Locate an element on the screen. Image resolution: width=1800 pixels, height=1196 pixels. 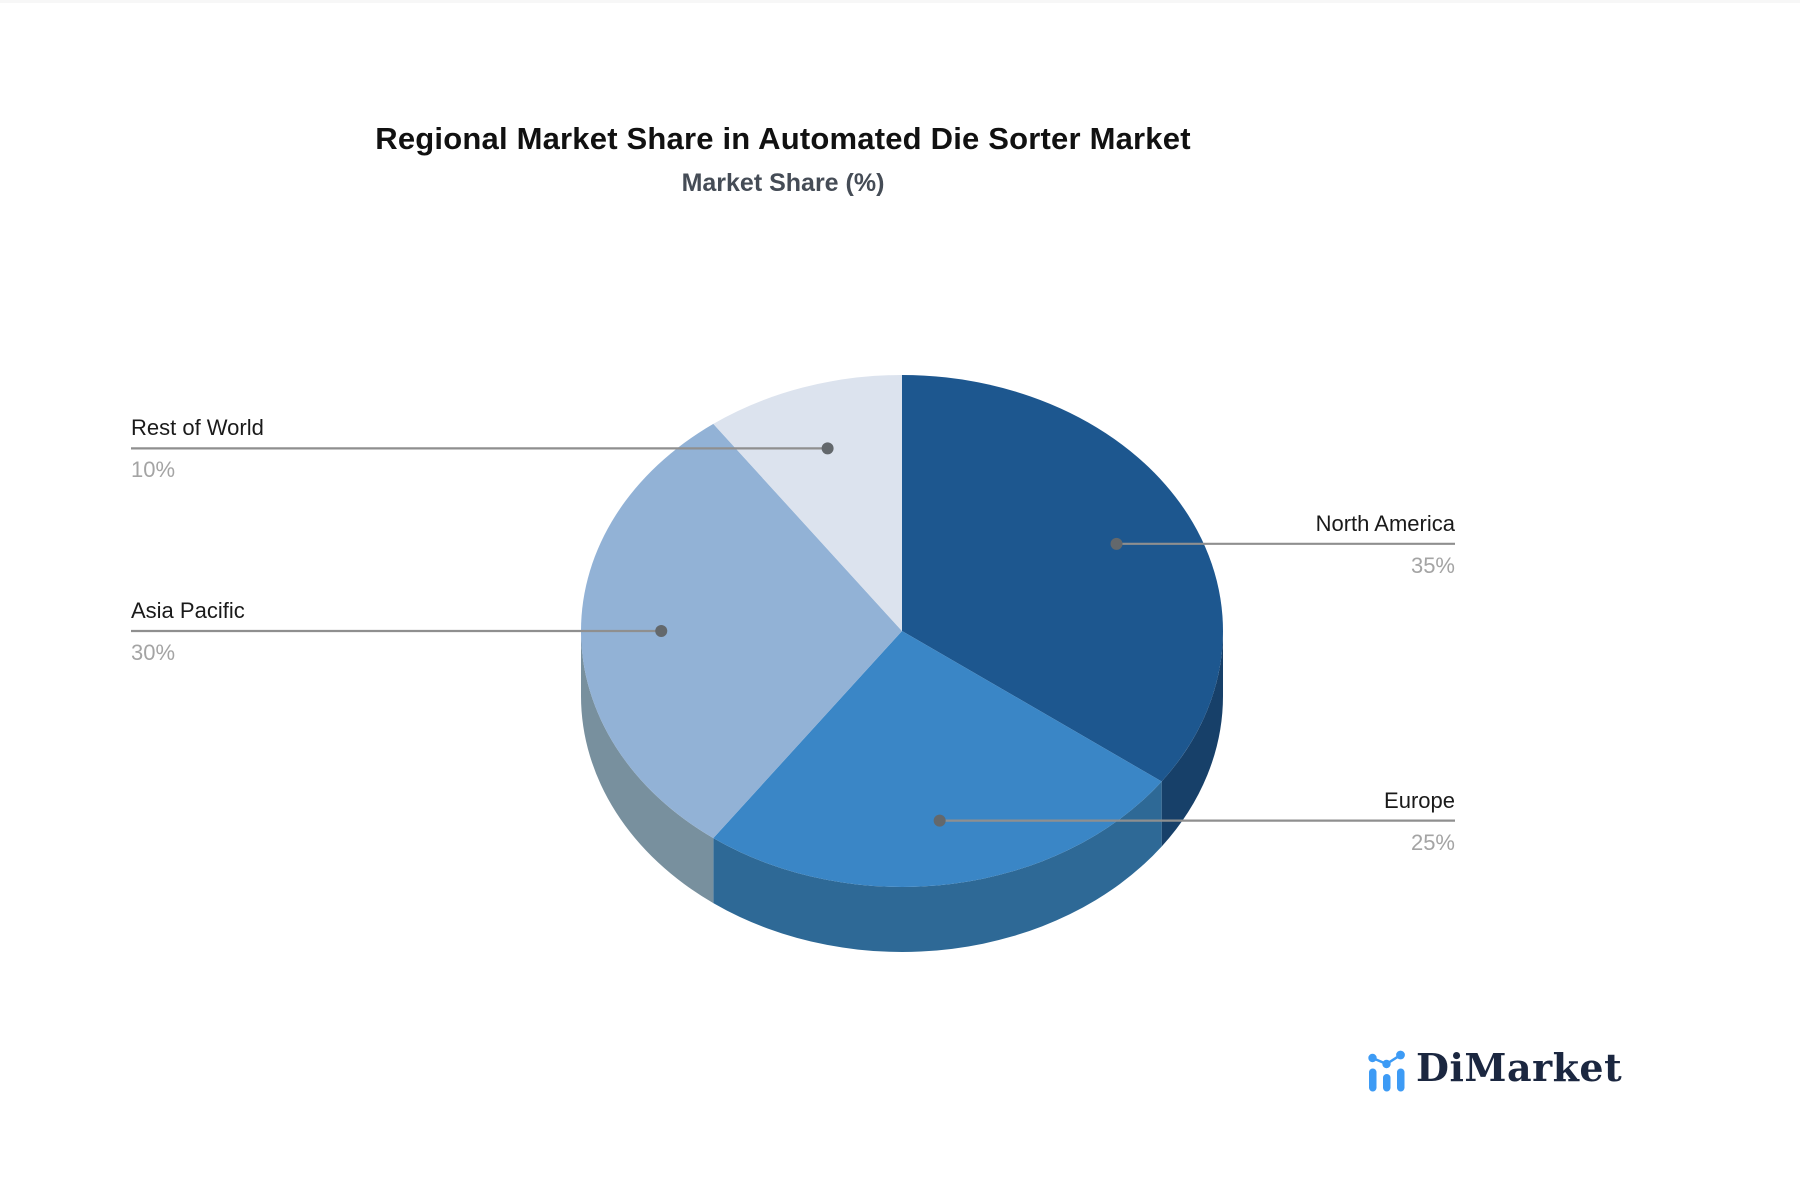
slice-value-north-america: 35% is located at coordinates (1432, 565).